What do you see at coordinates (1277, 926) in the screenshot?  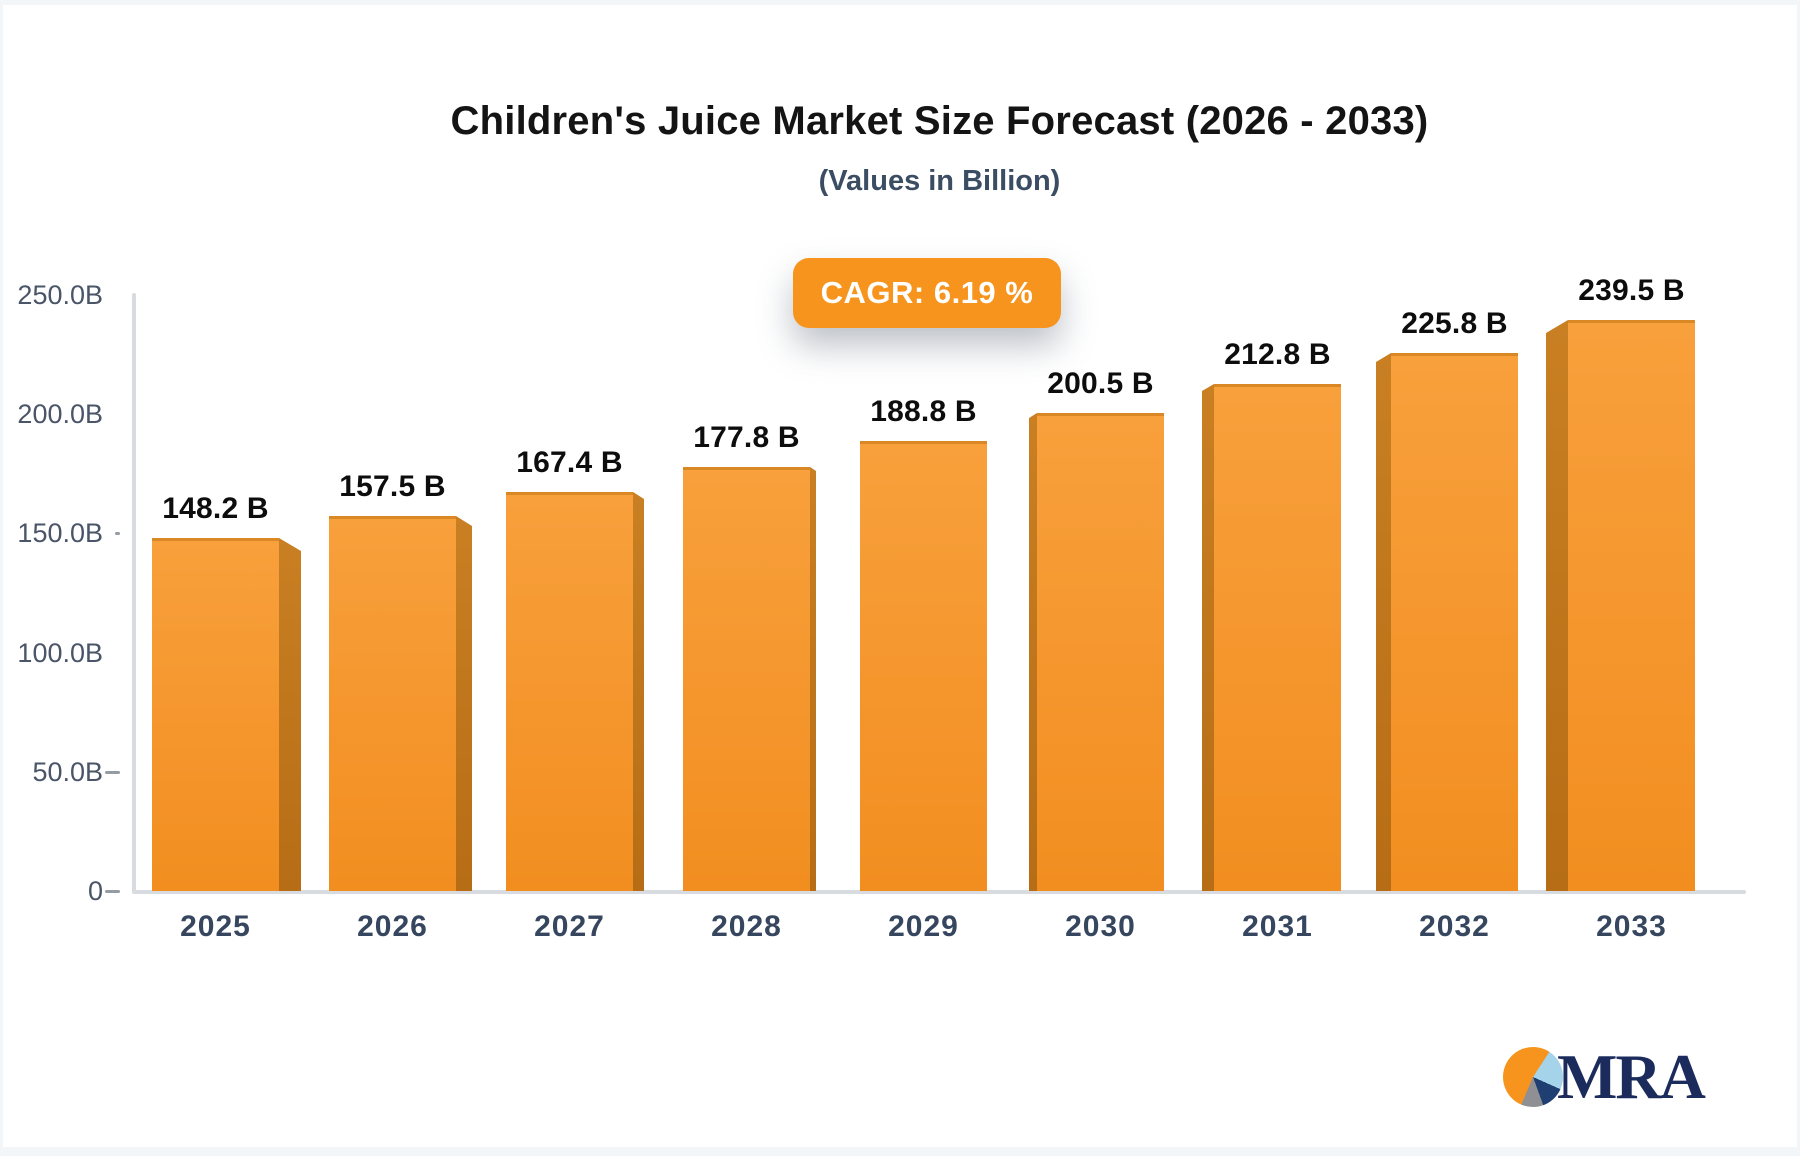 I see `x-axis-label: 2031` at bounding box center [1277, 926].